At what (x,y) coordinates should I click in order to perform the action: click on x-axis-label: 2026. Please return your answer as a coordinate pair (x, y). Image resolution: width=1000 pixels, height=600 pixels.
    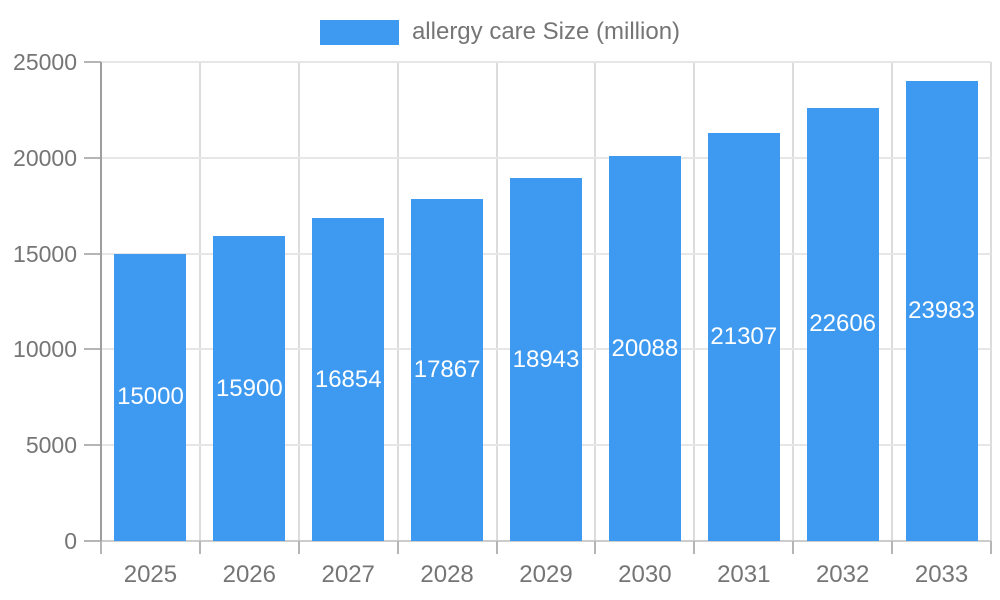
    Looking at the image, I should click on (249, 574).